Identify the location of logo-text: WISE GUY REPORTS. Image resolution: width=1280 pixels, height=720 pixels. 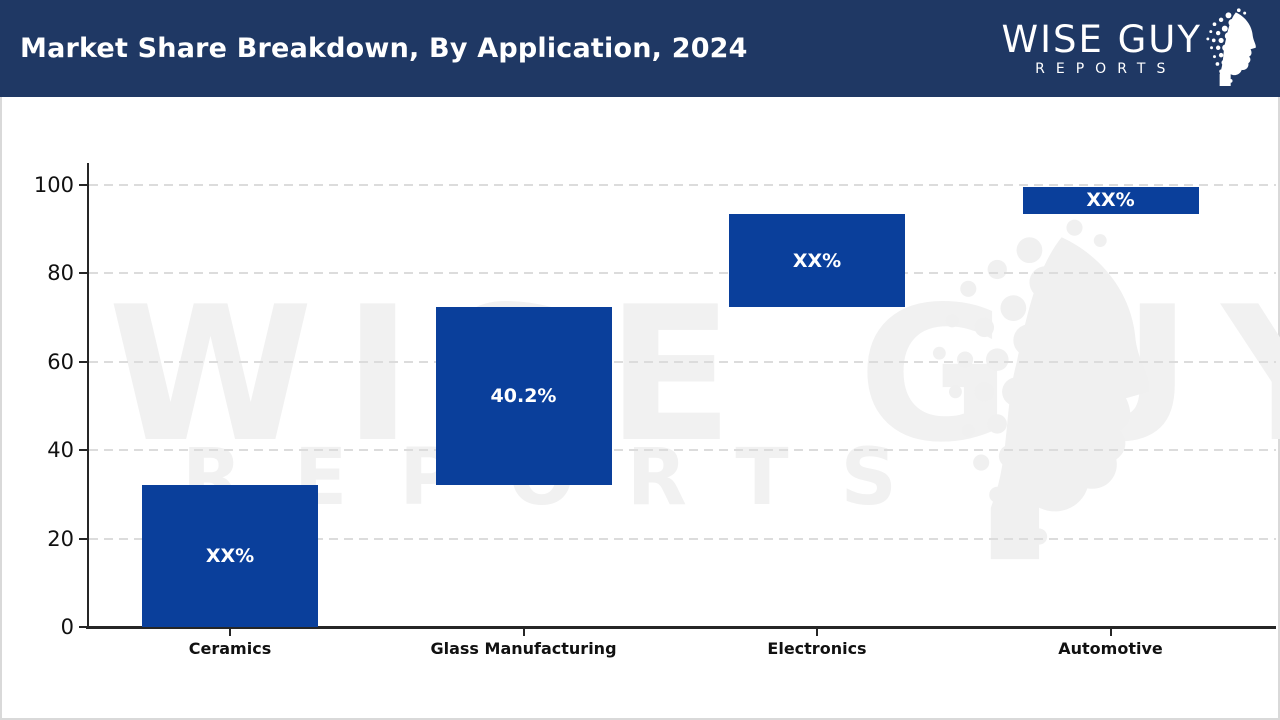
(1101, 48).